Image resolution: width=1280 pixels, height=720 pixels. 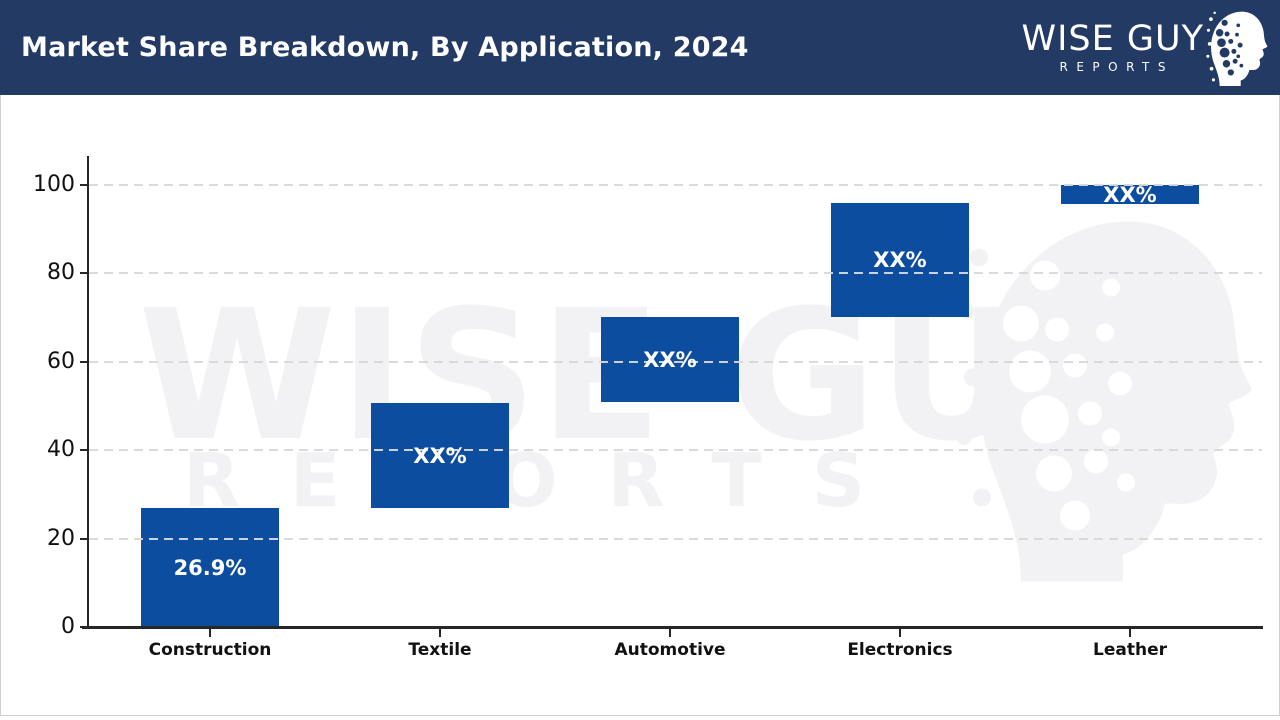 I want to click on y-tick-label: 80, so click(x=61, y=273).